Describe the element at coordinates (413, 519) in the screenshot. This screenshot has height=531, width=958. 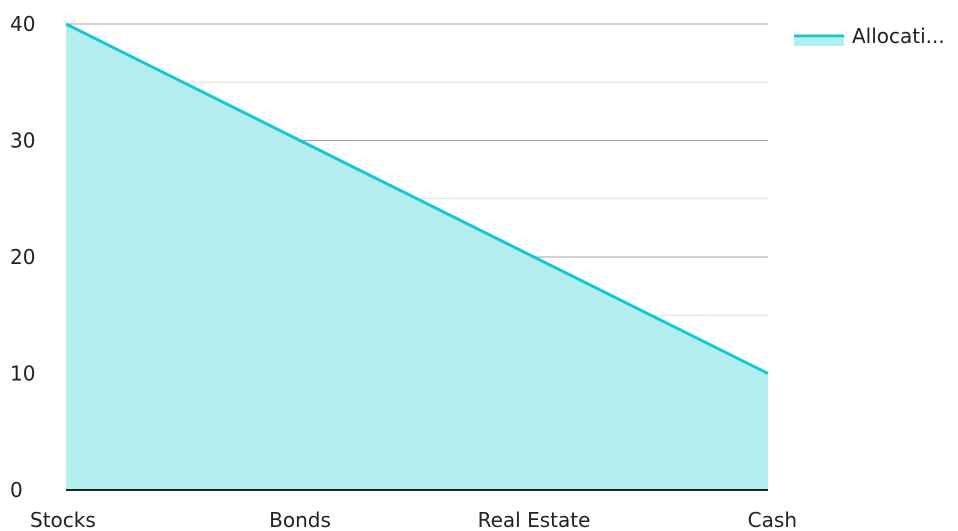
I see `x-axis-ticks: Stocks Bonds Real Estate Cash` at that location.